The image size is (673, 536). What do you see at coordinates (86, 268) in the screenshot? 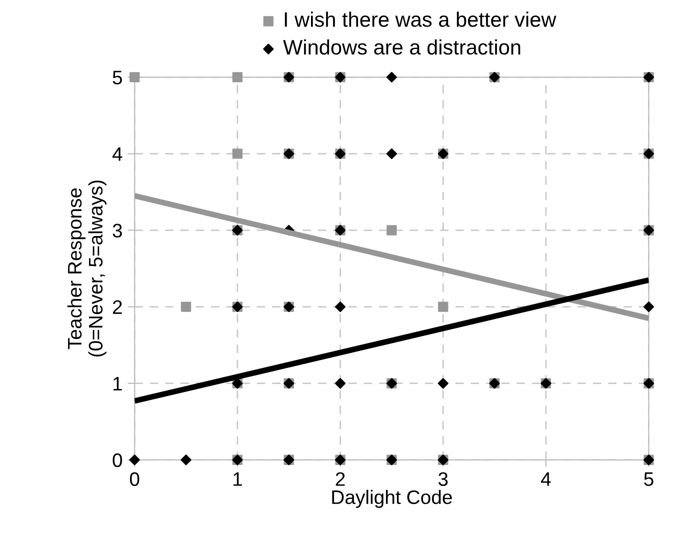
I see `y-axis-title: Teacher Response (0=Never, 5=always)` at bounding box center [86, 268].